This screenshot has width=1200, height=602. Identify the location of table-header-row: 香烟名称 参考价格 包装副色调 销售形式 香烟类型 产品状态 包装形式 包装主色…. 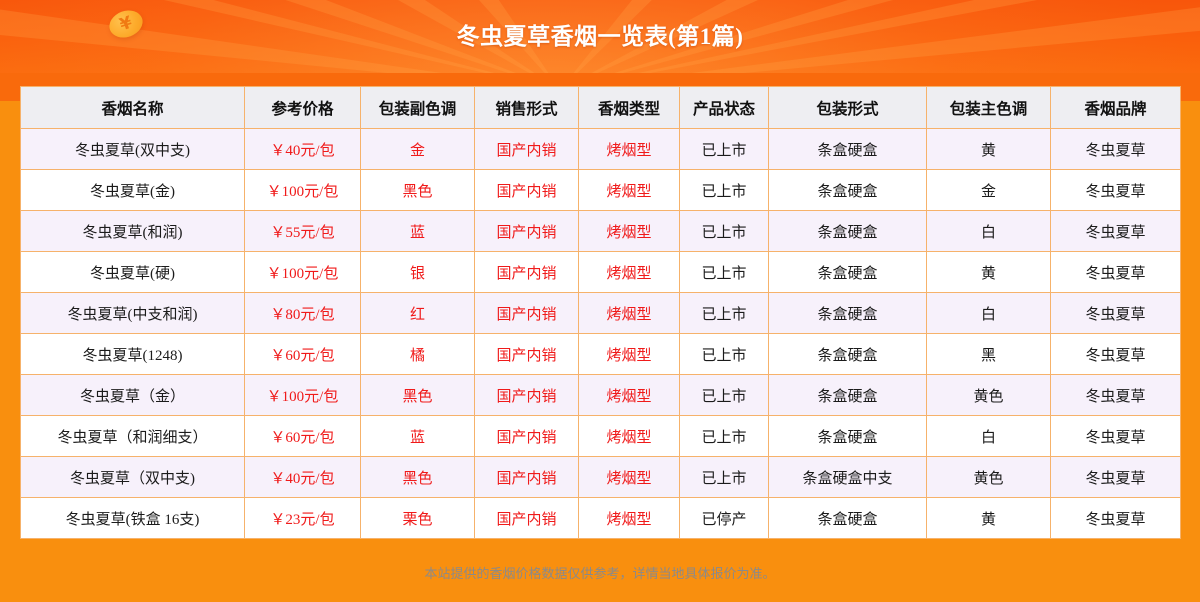
(600, 107).